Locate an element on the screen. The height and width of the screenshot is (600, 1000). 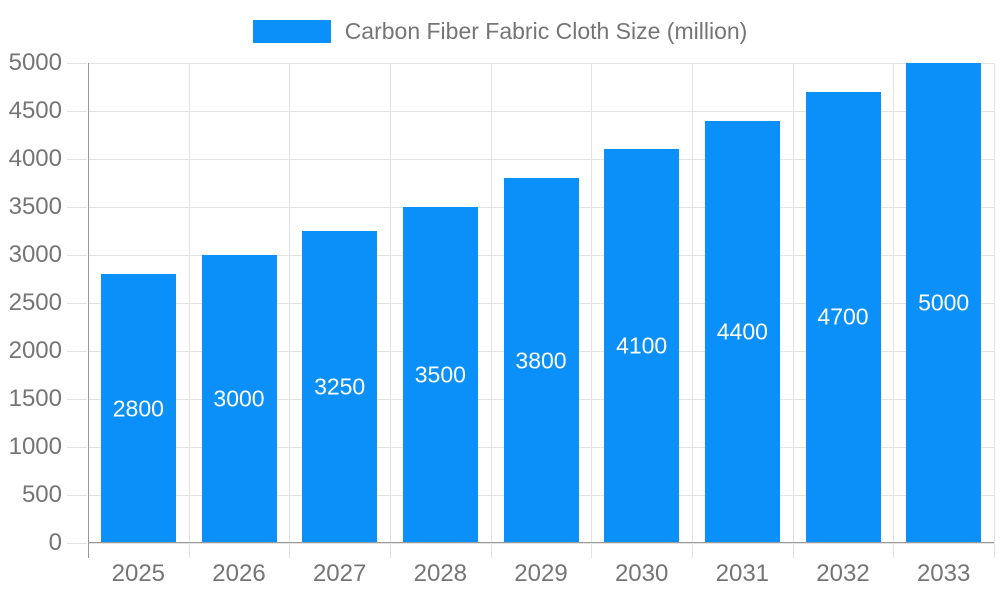
bar-value-label: 4400 is located at coordinates (742, 331).